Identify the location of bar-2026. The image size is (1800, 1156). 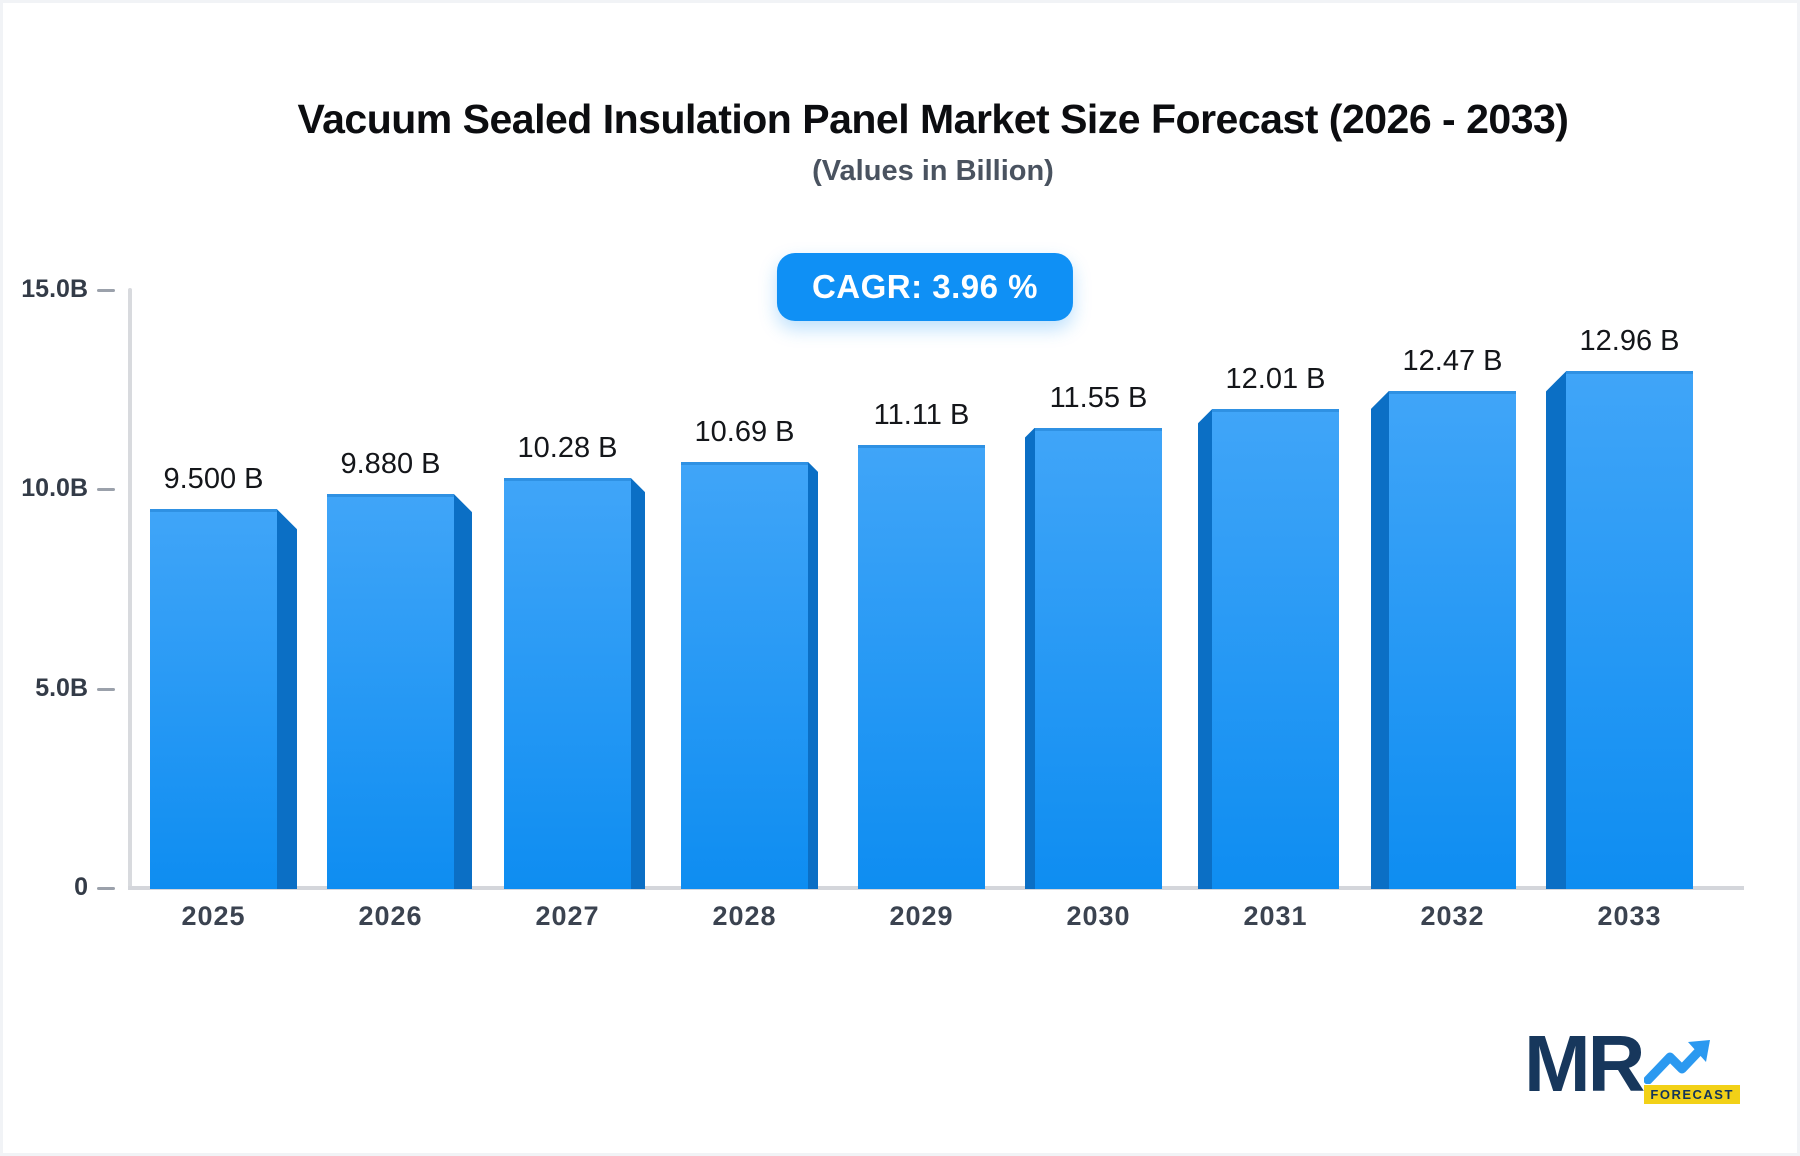
(390, 691).